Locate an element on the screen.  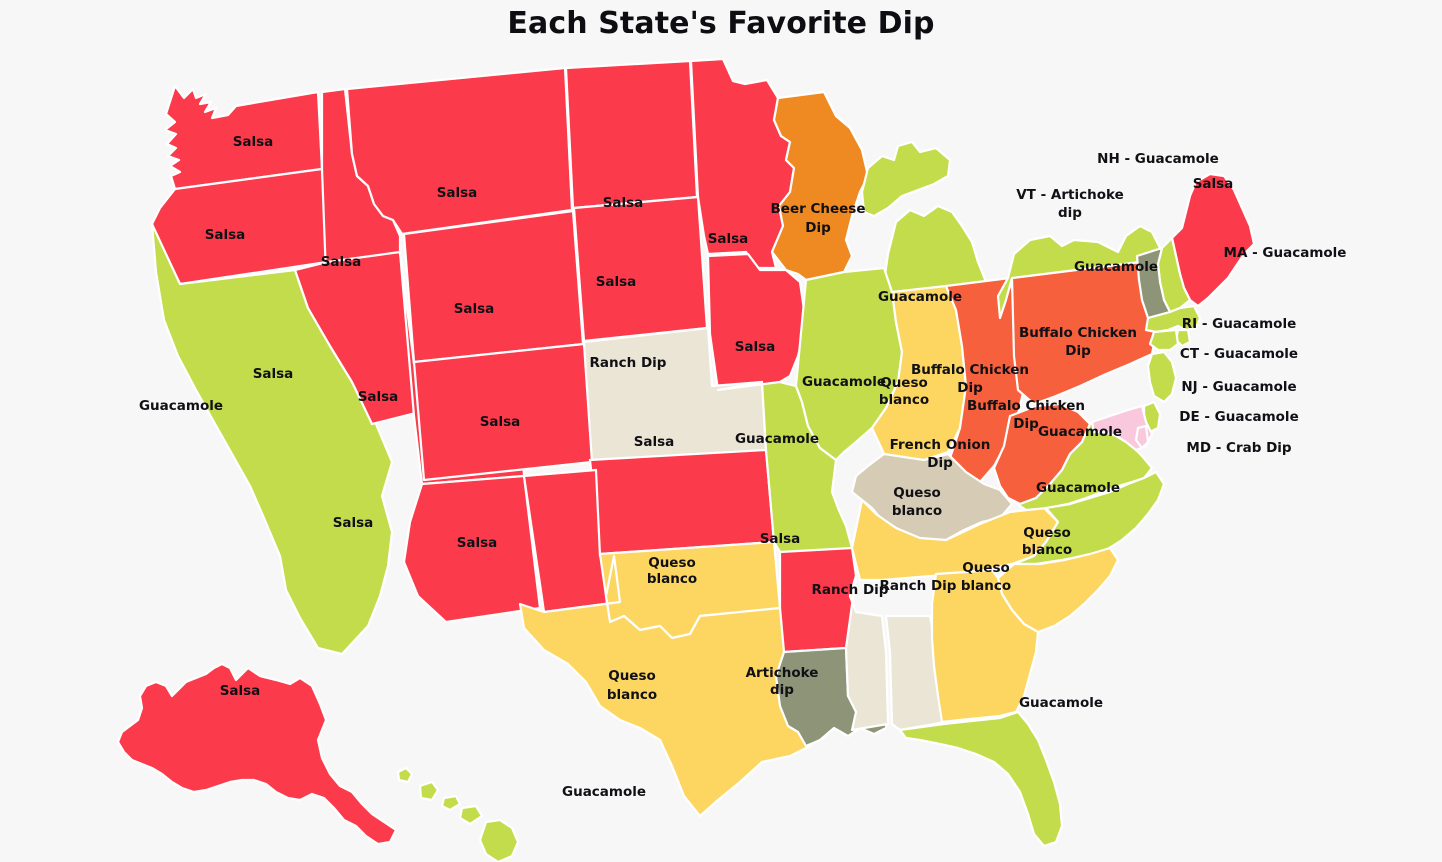
label-la: Artichoke dip is located at coordinates (782, 681).